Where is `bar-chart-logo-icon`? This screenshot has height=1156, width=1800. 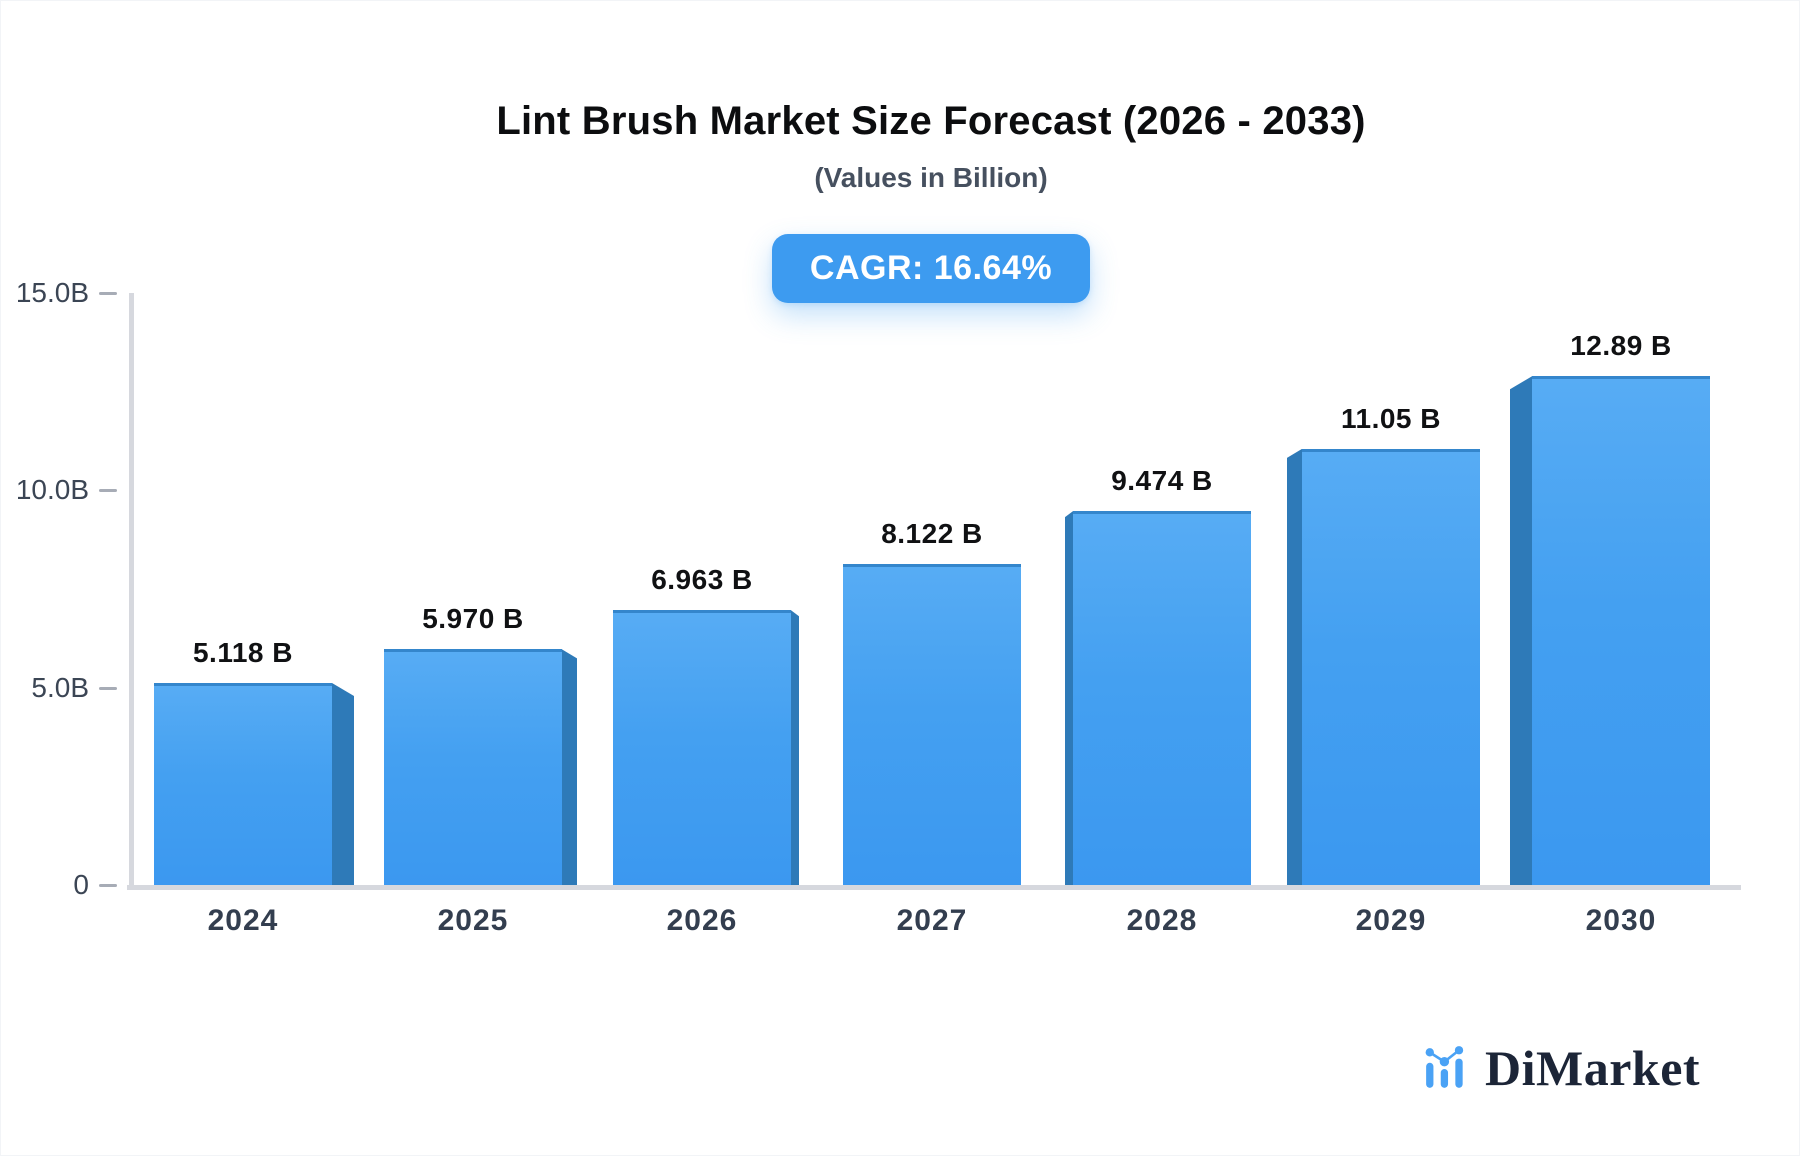 bar-chart-logo-icon is located at coordinates (1444, 1067).